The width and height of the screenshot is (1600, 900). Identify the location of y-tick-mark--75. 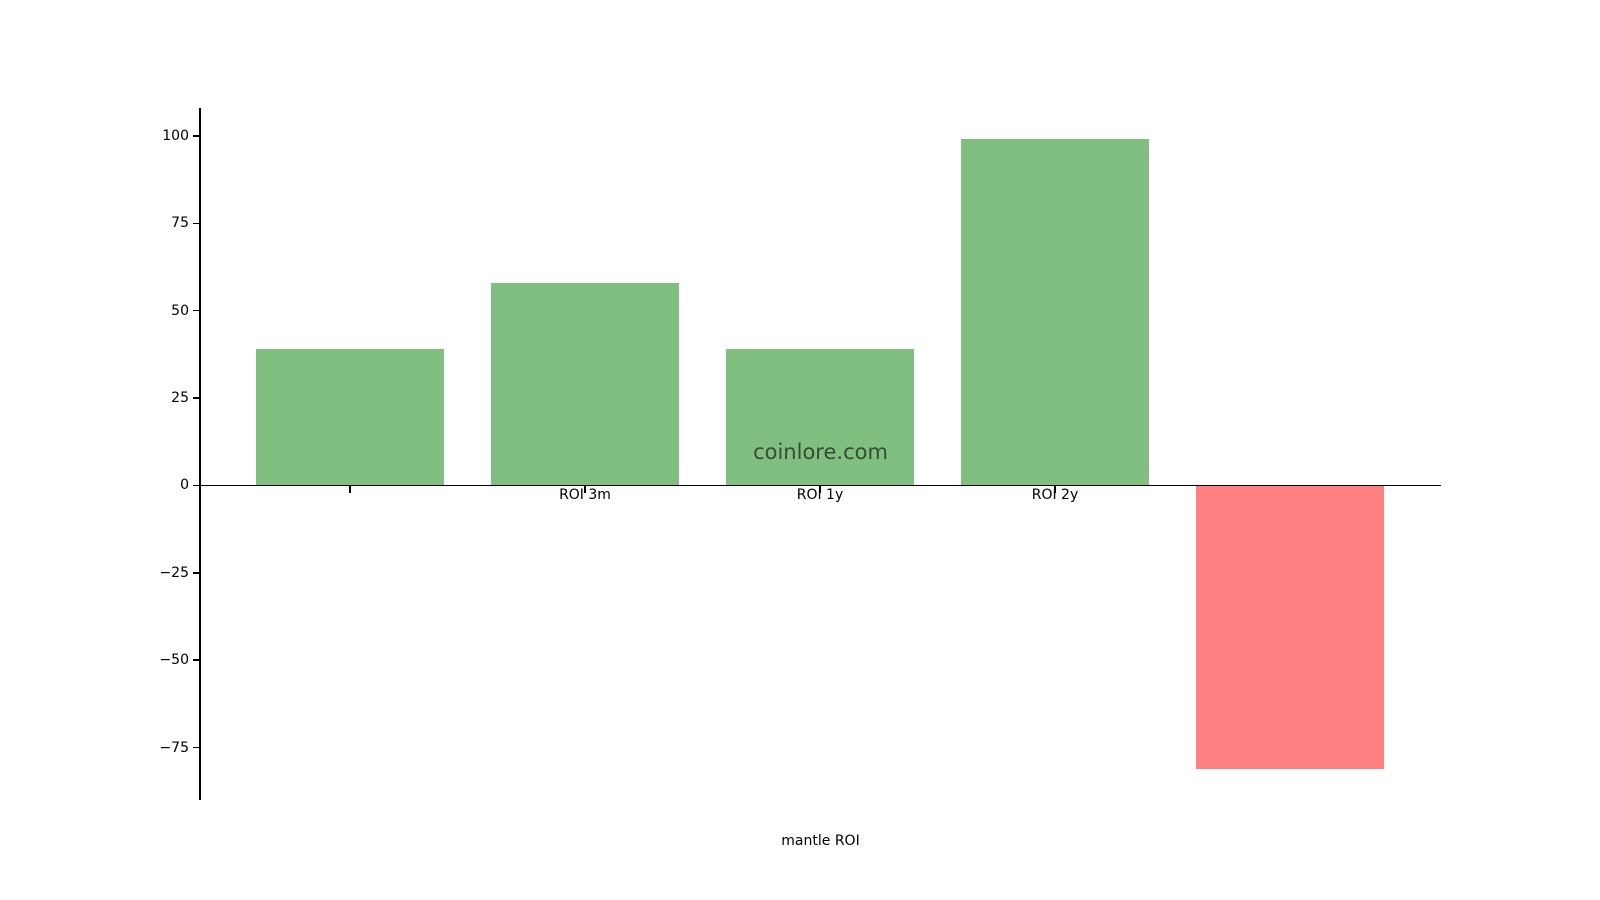
(196, 747).